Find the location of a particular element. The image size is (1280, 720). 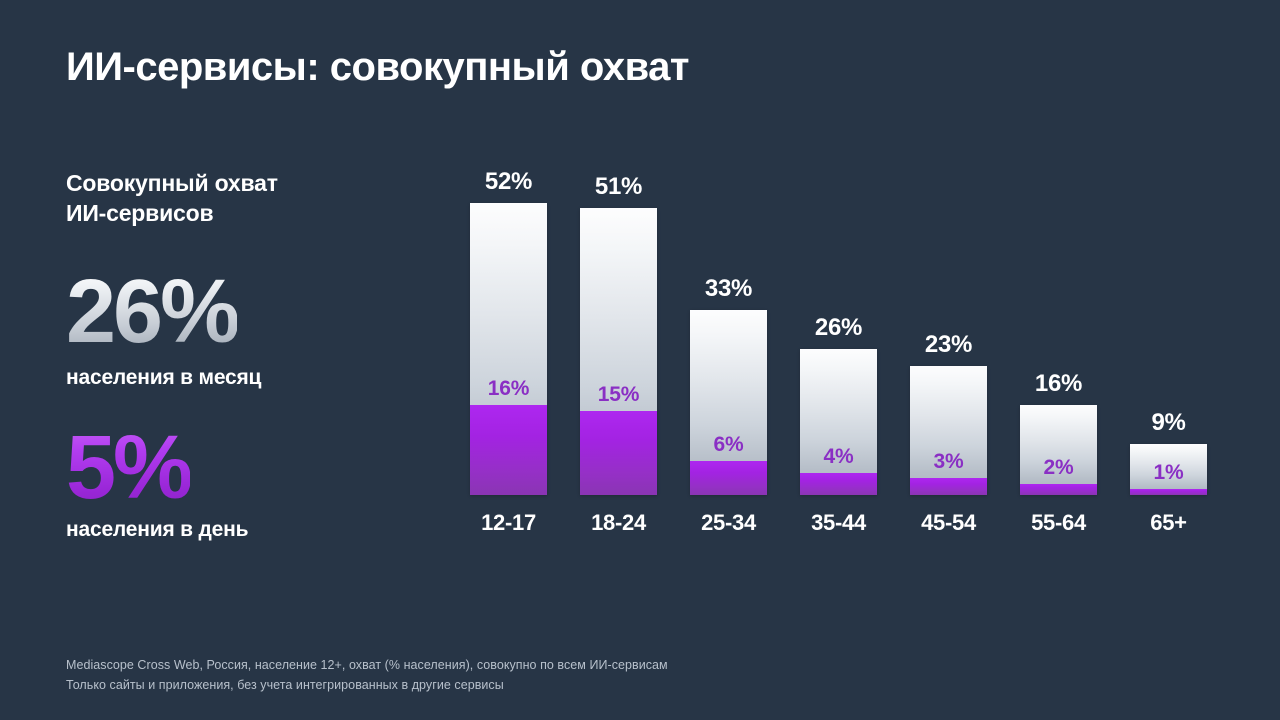

bar-group-35-44: 26% 4% 35-44 is located at coordinates (838, 424).